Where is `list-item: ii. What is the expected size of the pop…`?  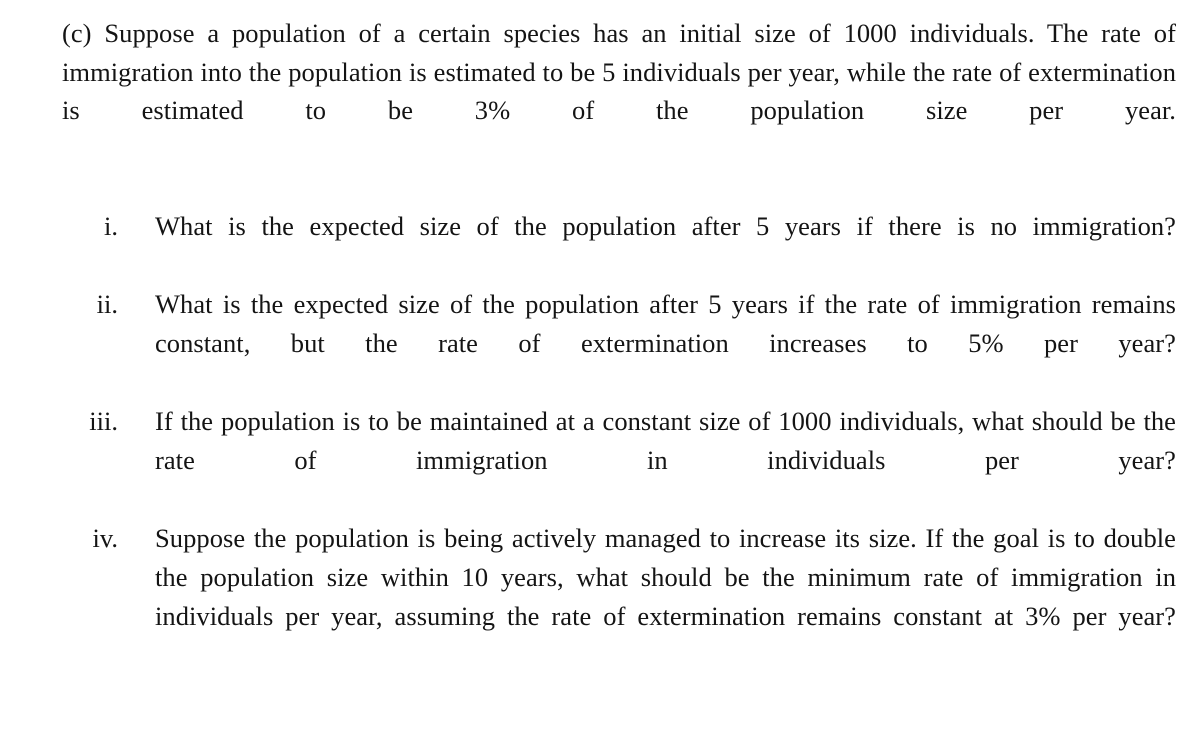
list-item: ii. What is the expected size of the pop… is located at coordinates (619, 343).